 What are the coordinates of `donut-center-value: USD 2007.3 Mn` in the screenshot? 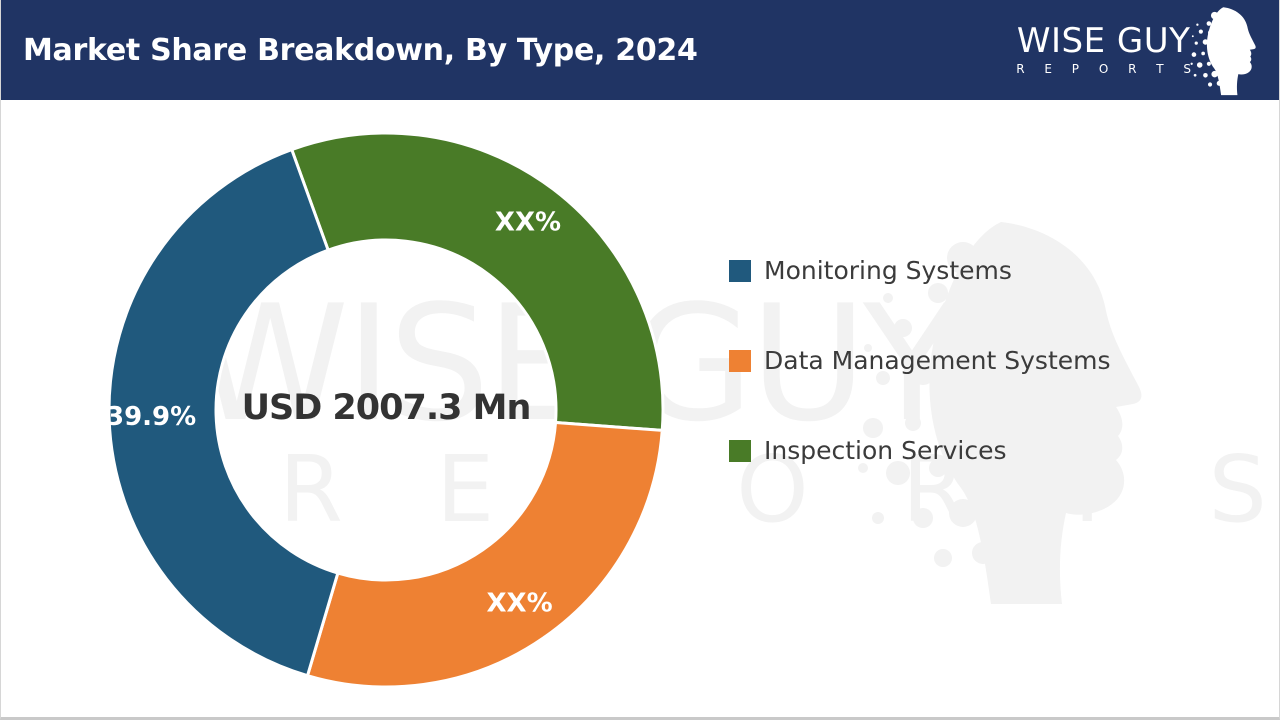 It's located at (386, 408).